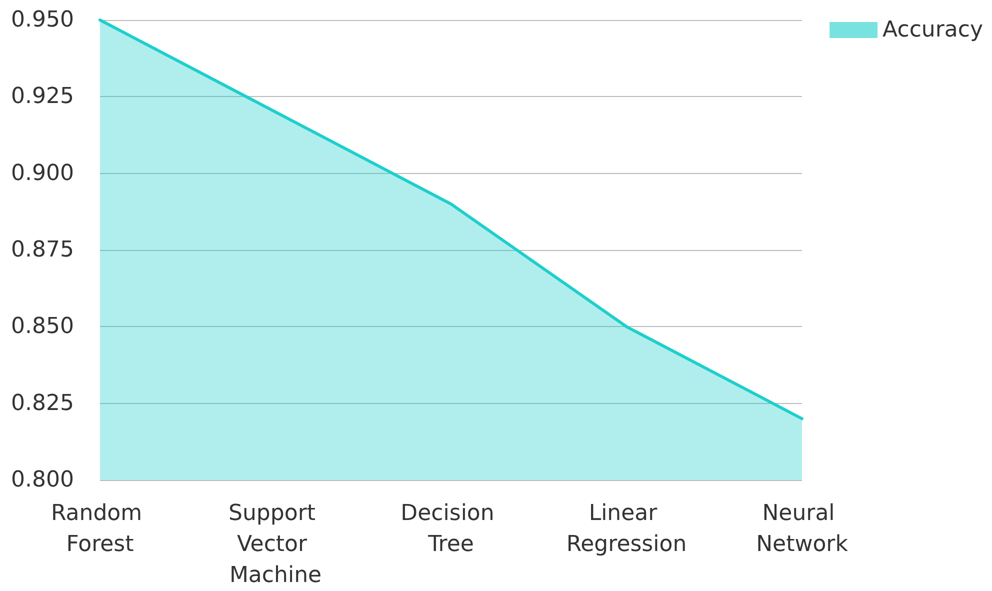 The image size is (992, 591). What do you see at coordinates (933, 30) in the screenshot?
I see `legend-label: Accuracy` at bounding box center [933, 30].